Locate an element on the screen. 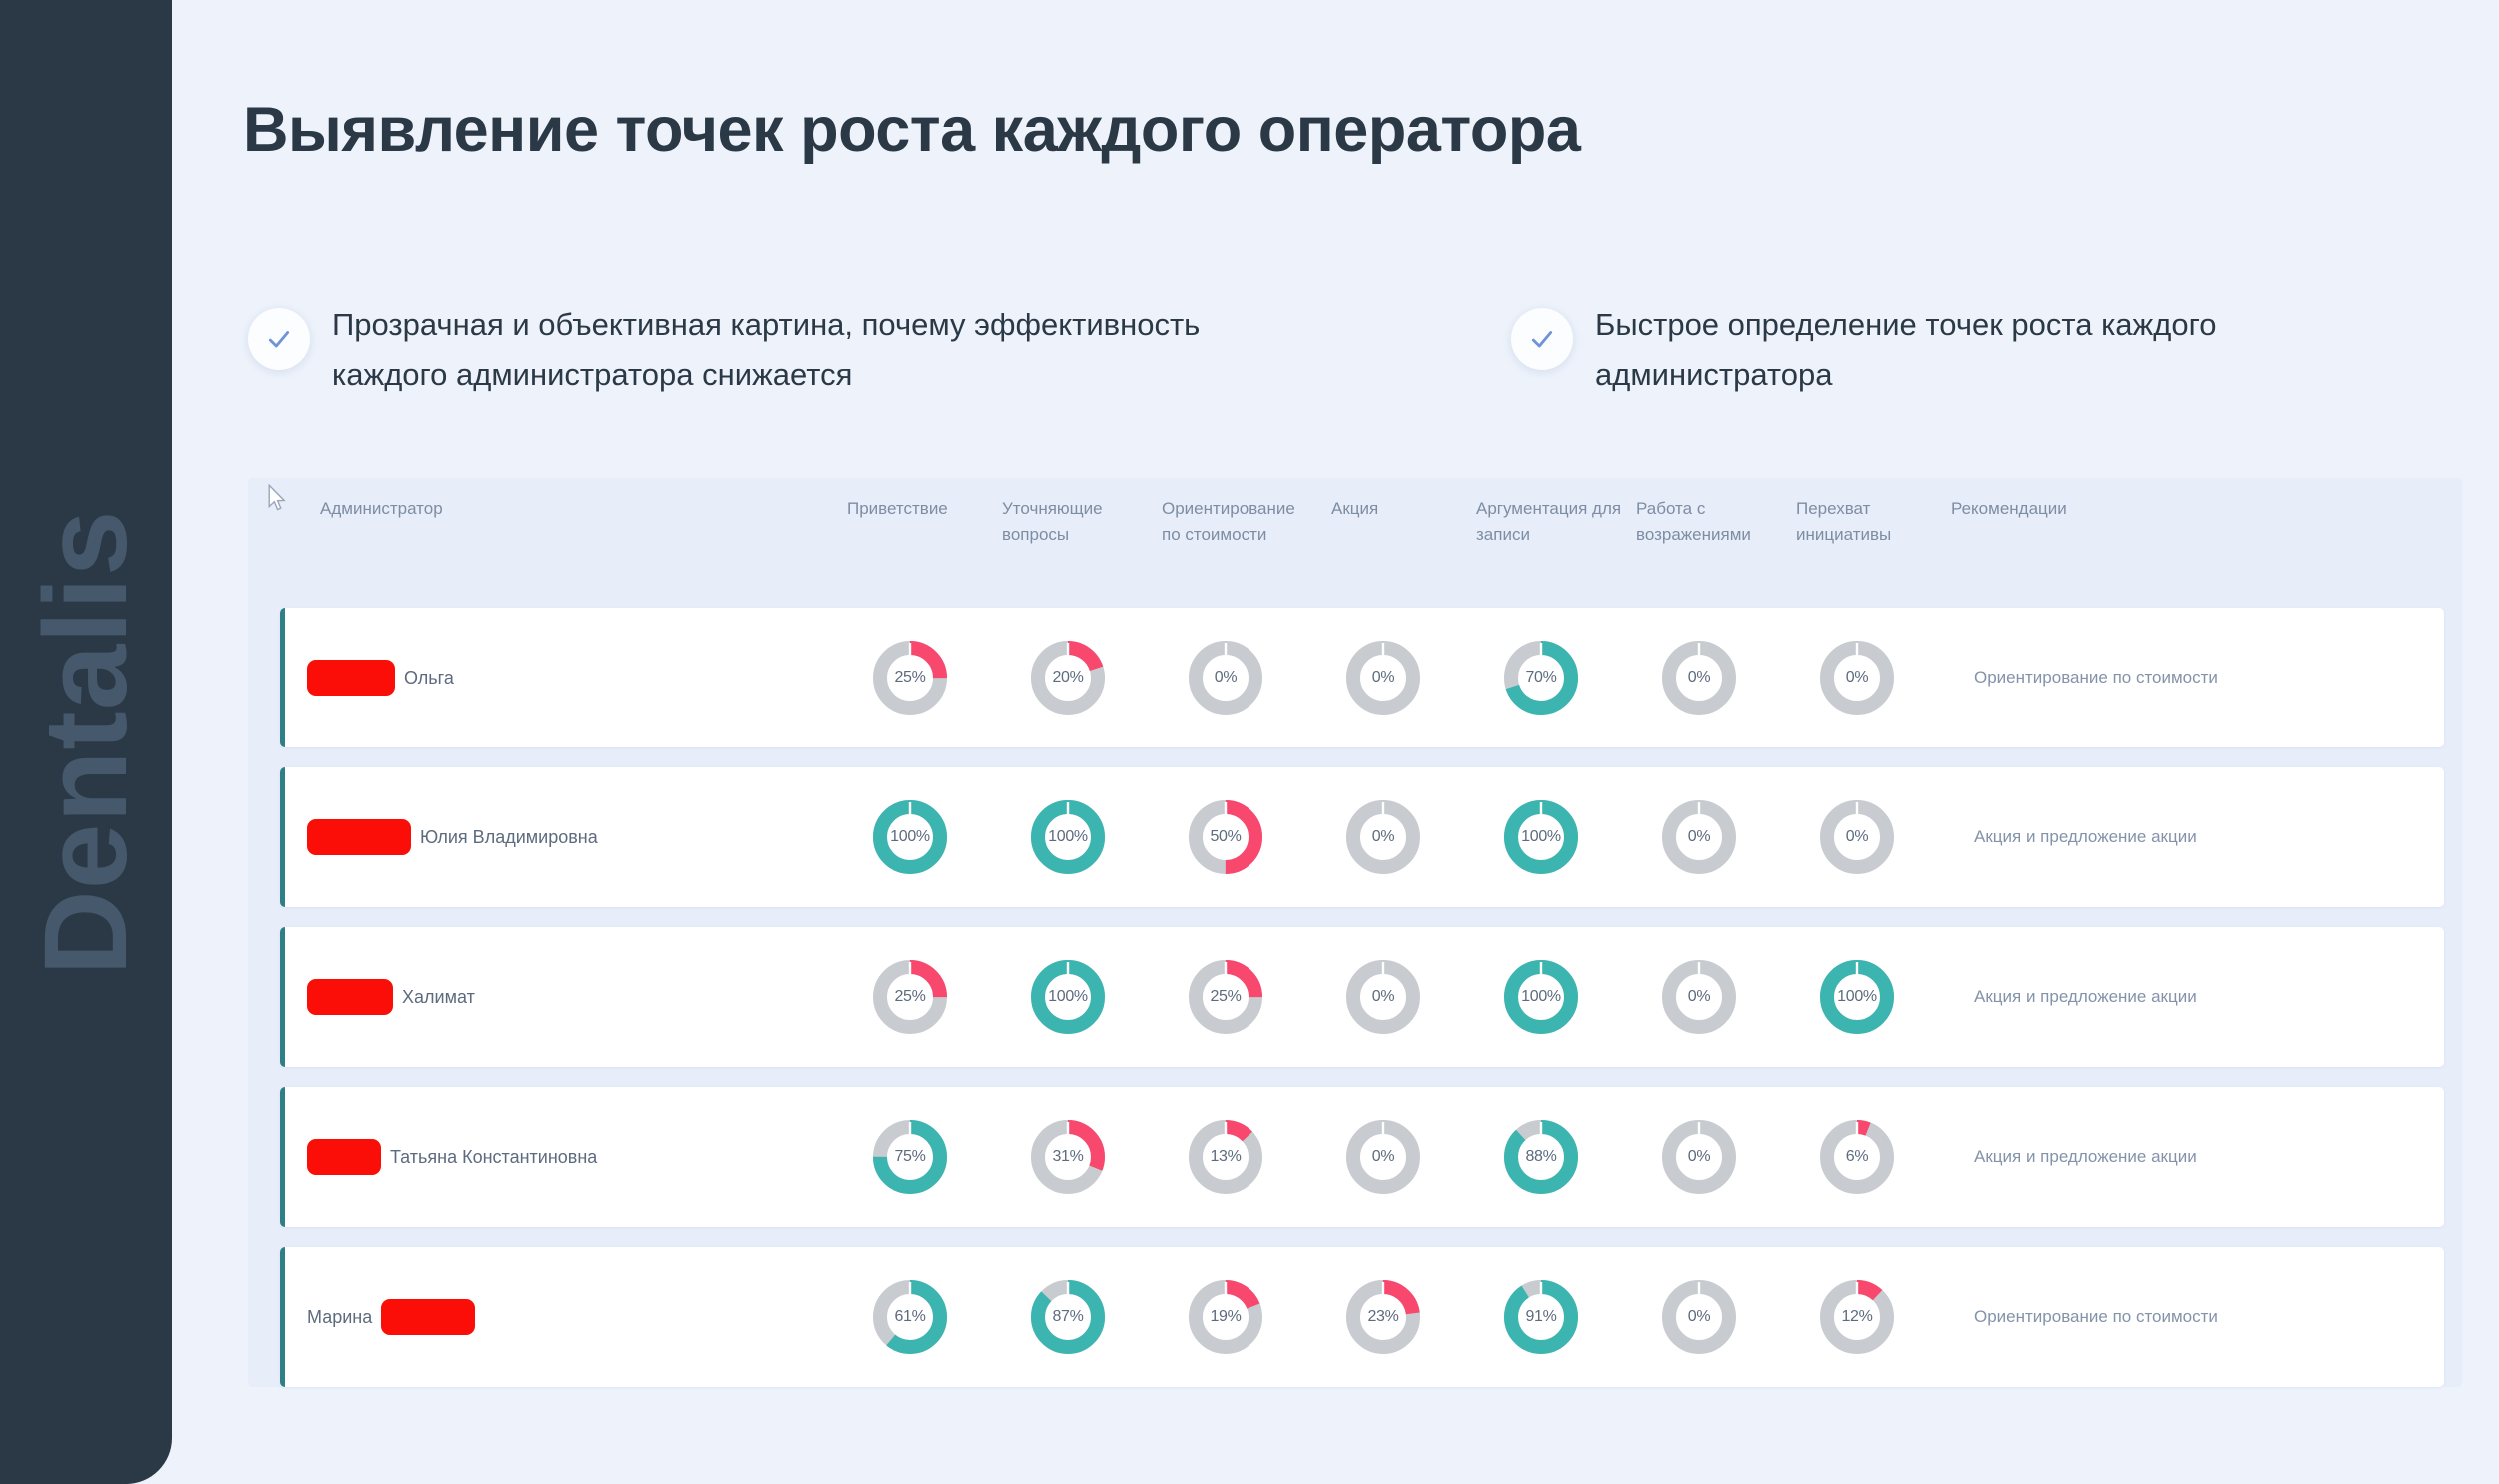 This screenshot has width=2499, height=1484. brand-logo-text: Dentalis is located at coordinates (86, 742).